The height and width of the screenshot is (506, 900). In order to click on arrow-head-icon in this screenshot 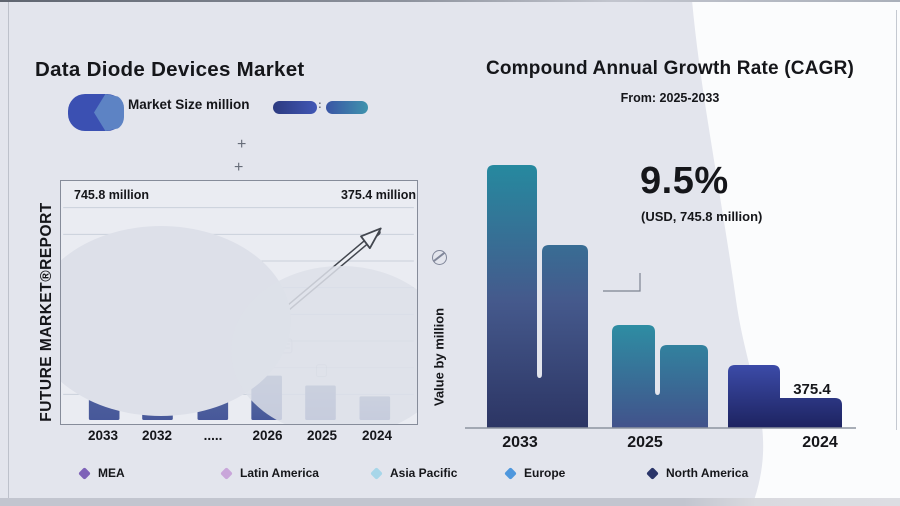, I will do `click(371, 238)`.